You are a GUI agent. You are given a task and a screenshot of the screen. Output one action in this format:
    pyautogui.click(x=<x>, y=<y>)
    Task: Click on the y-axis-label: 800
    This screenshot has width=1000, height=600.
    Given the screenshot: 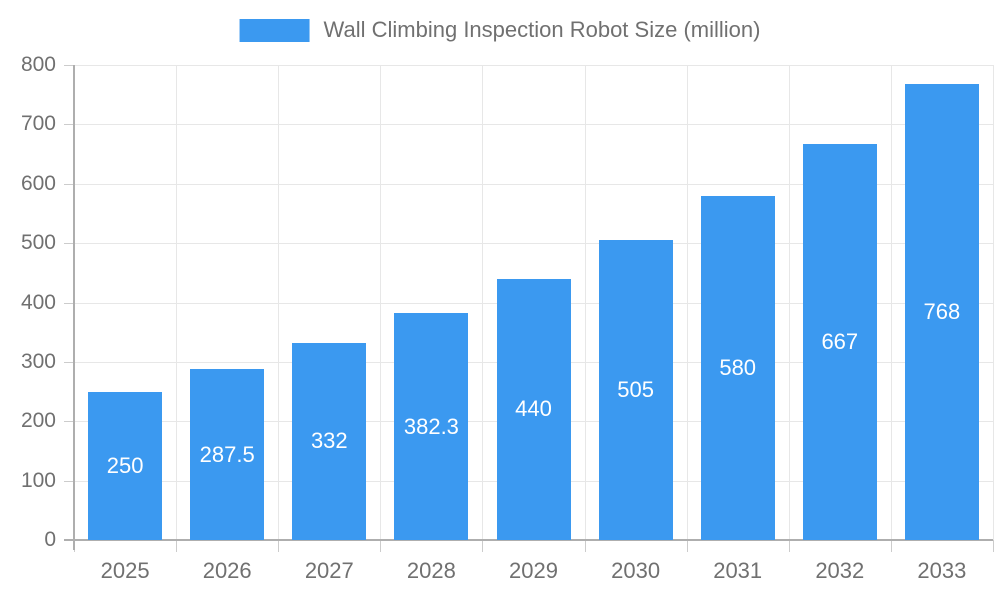 What is the action you would take?
    pyautogui.click(x=38, y=64)
    